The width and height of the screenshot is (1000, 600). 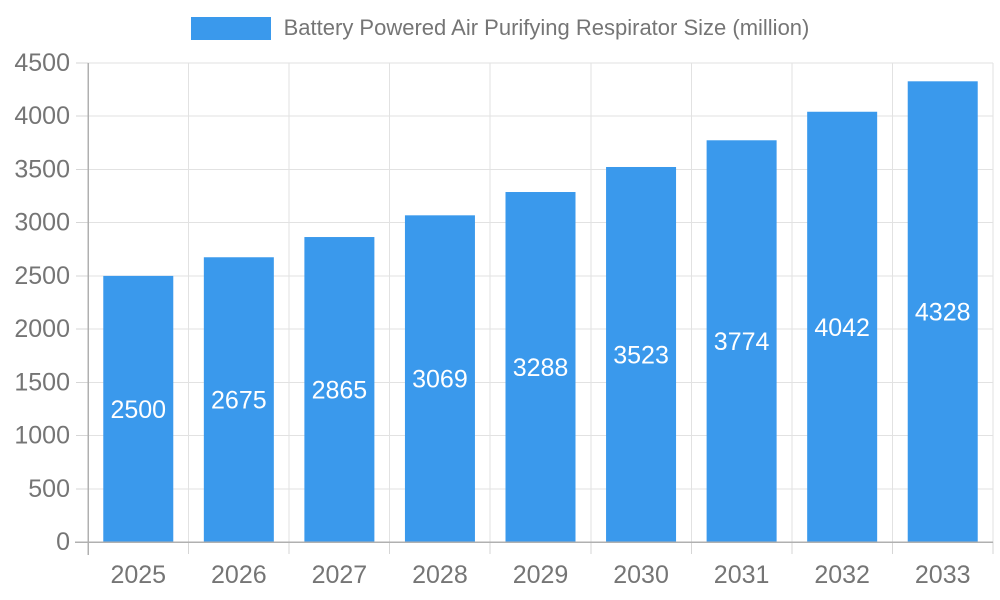 I want to click on y-tick-label-2000: 2000, so click(x=42, y=329).